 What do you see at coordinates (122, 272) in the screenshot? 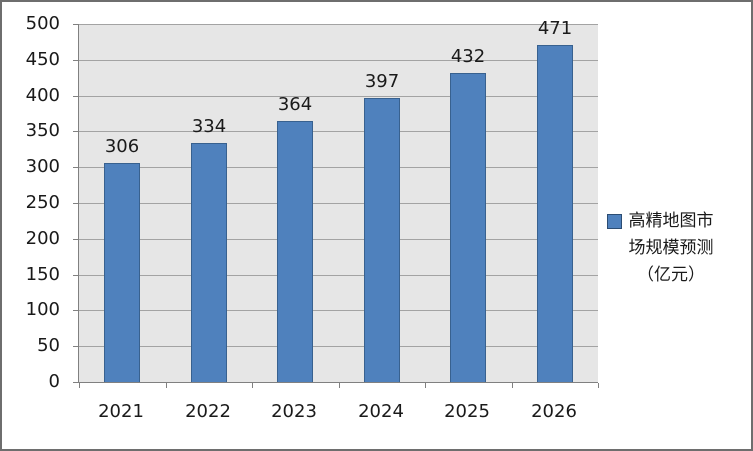
I see `bar-2021` at bounding box center [122, 272].